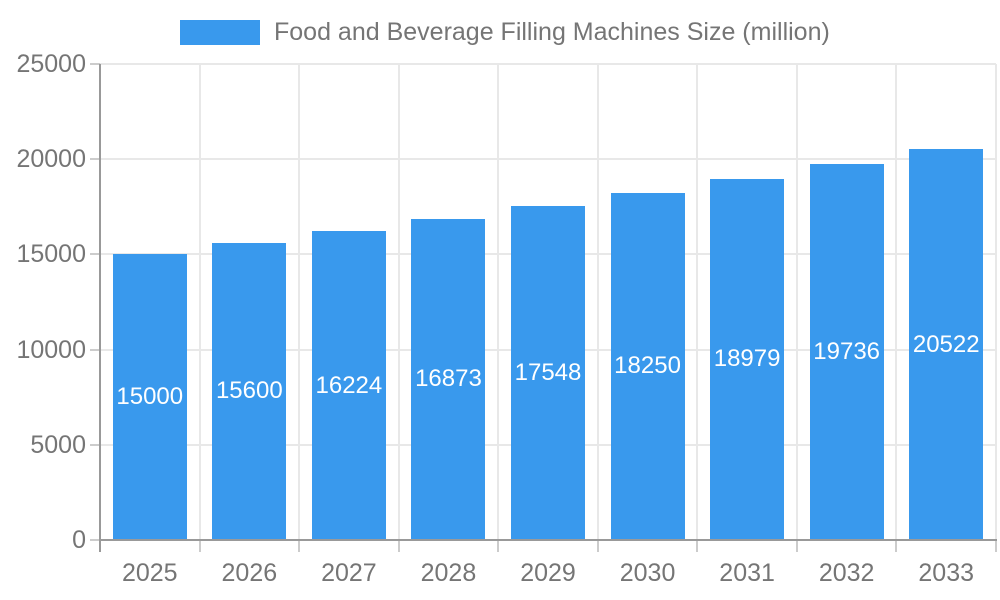 The width and height of the screenshot is (1000, 600). Describe the element at coordinates (100, 308) in the screenshot. I see `y-axis-line` at that location.